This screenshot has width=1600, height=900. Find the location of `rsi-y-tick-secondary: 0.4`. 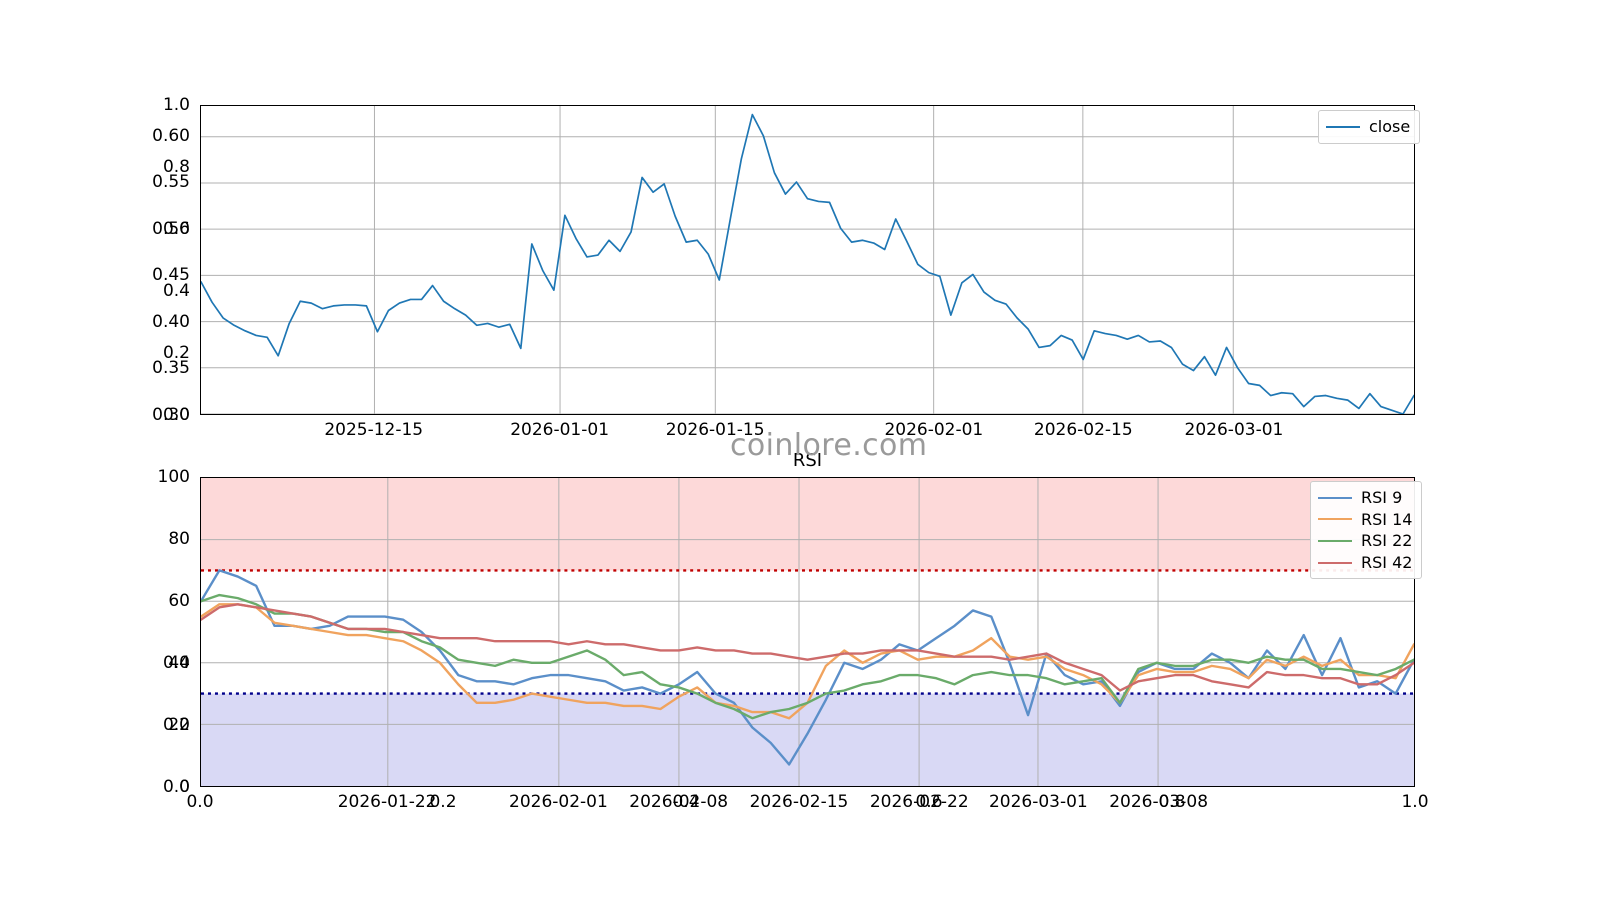

rsi-y-tick-secondary: 0.4 is located at coordinates (176, 663).